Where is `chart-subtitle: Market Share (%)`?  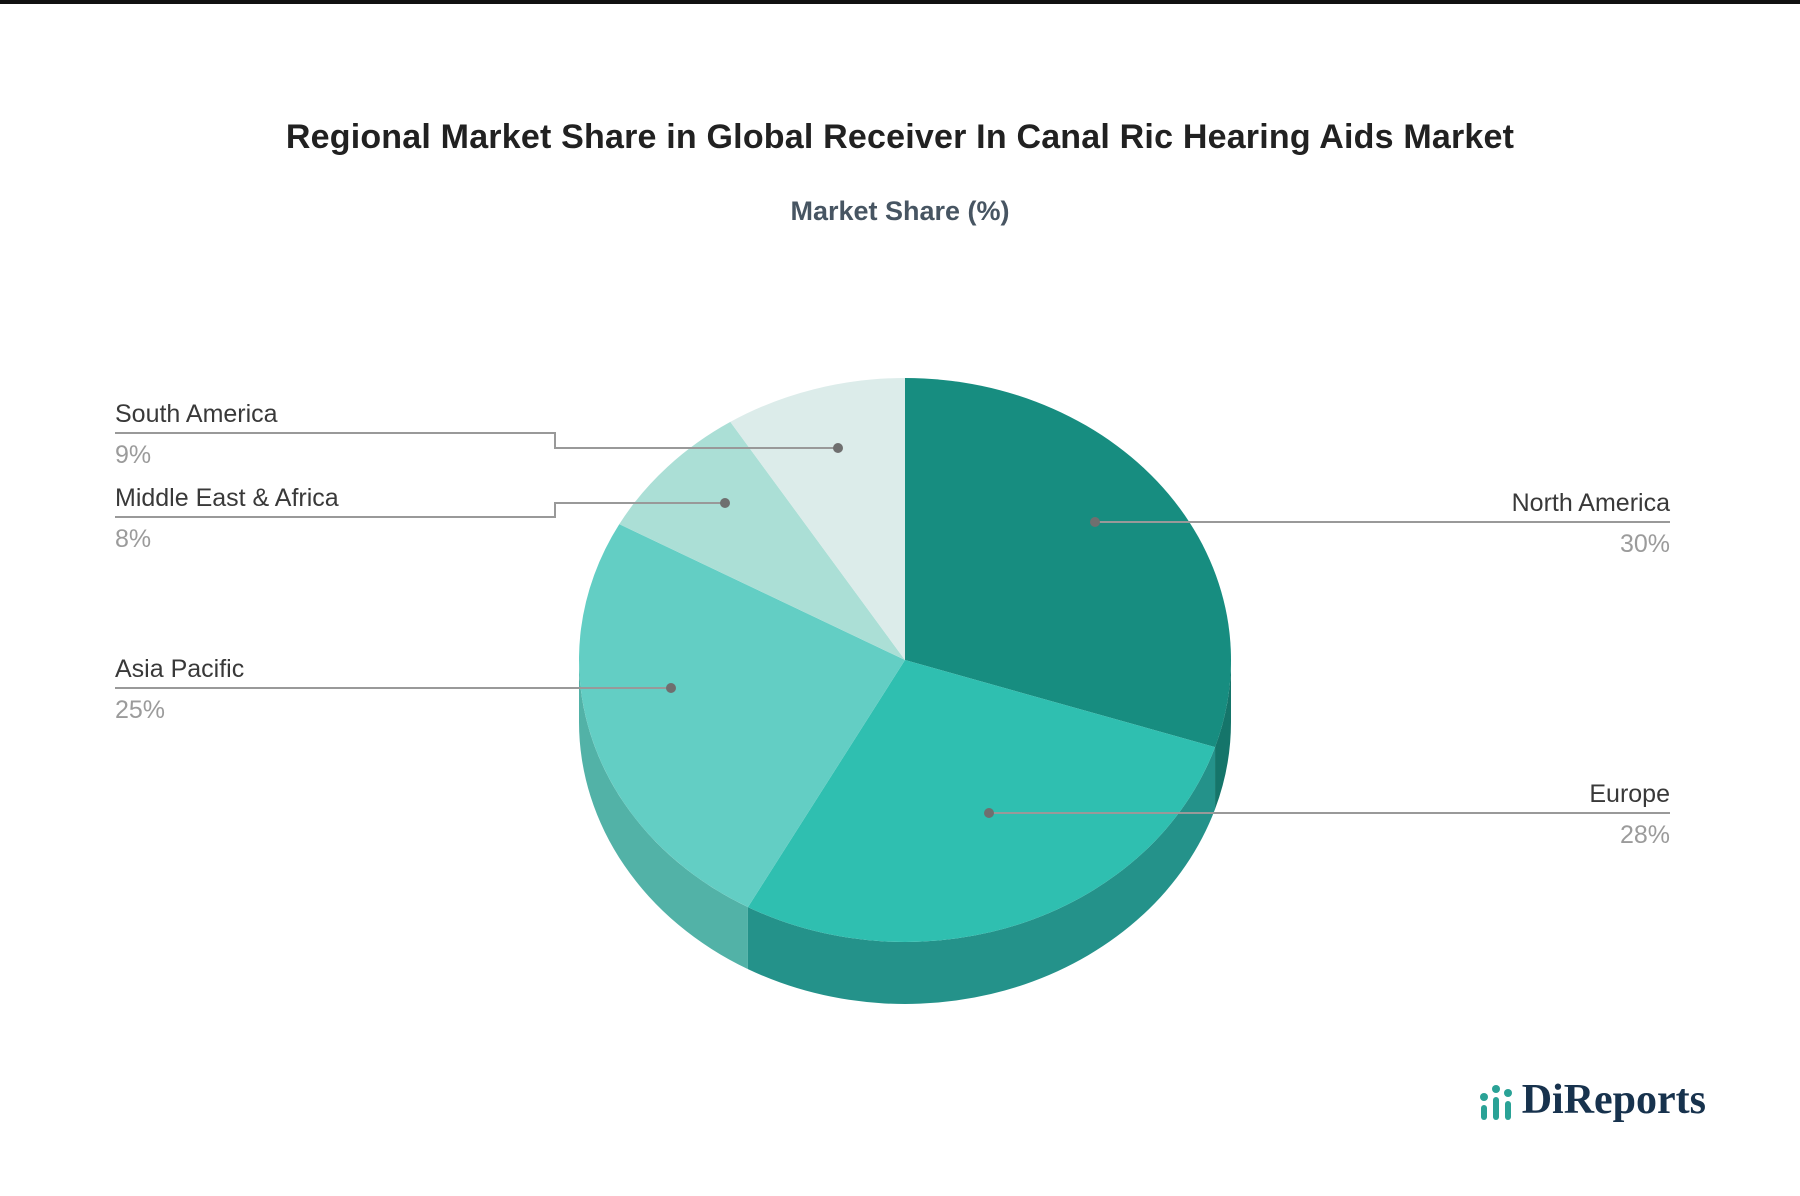 chart-subtitle: Market Share (%) is located at coordinates (900, 211).